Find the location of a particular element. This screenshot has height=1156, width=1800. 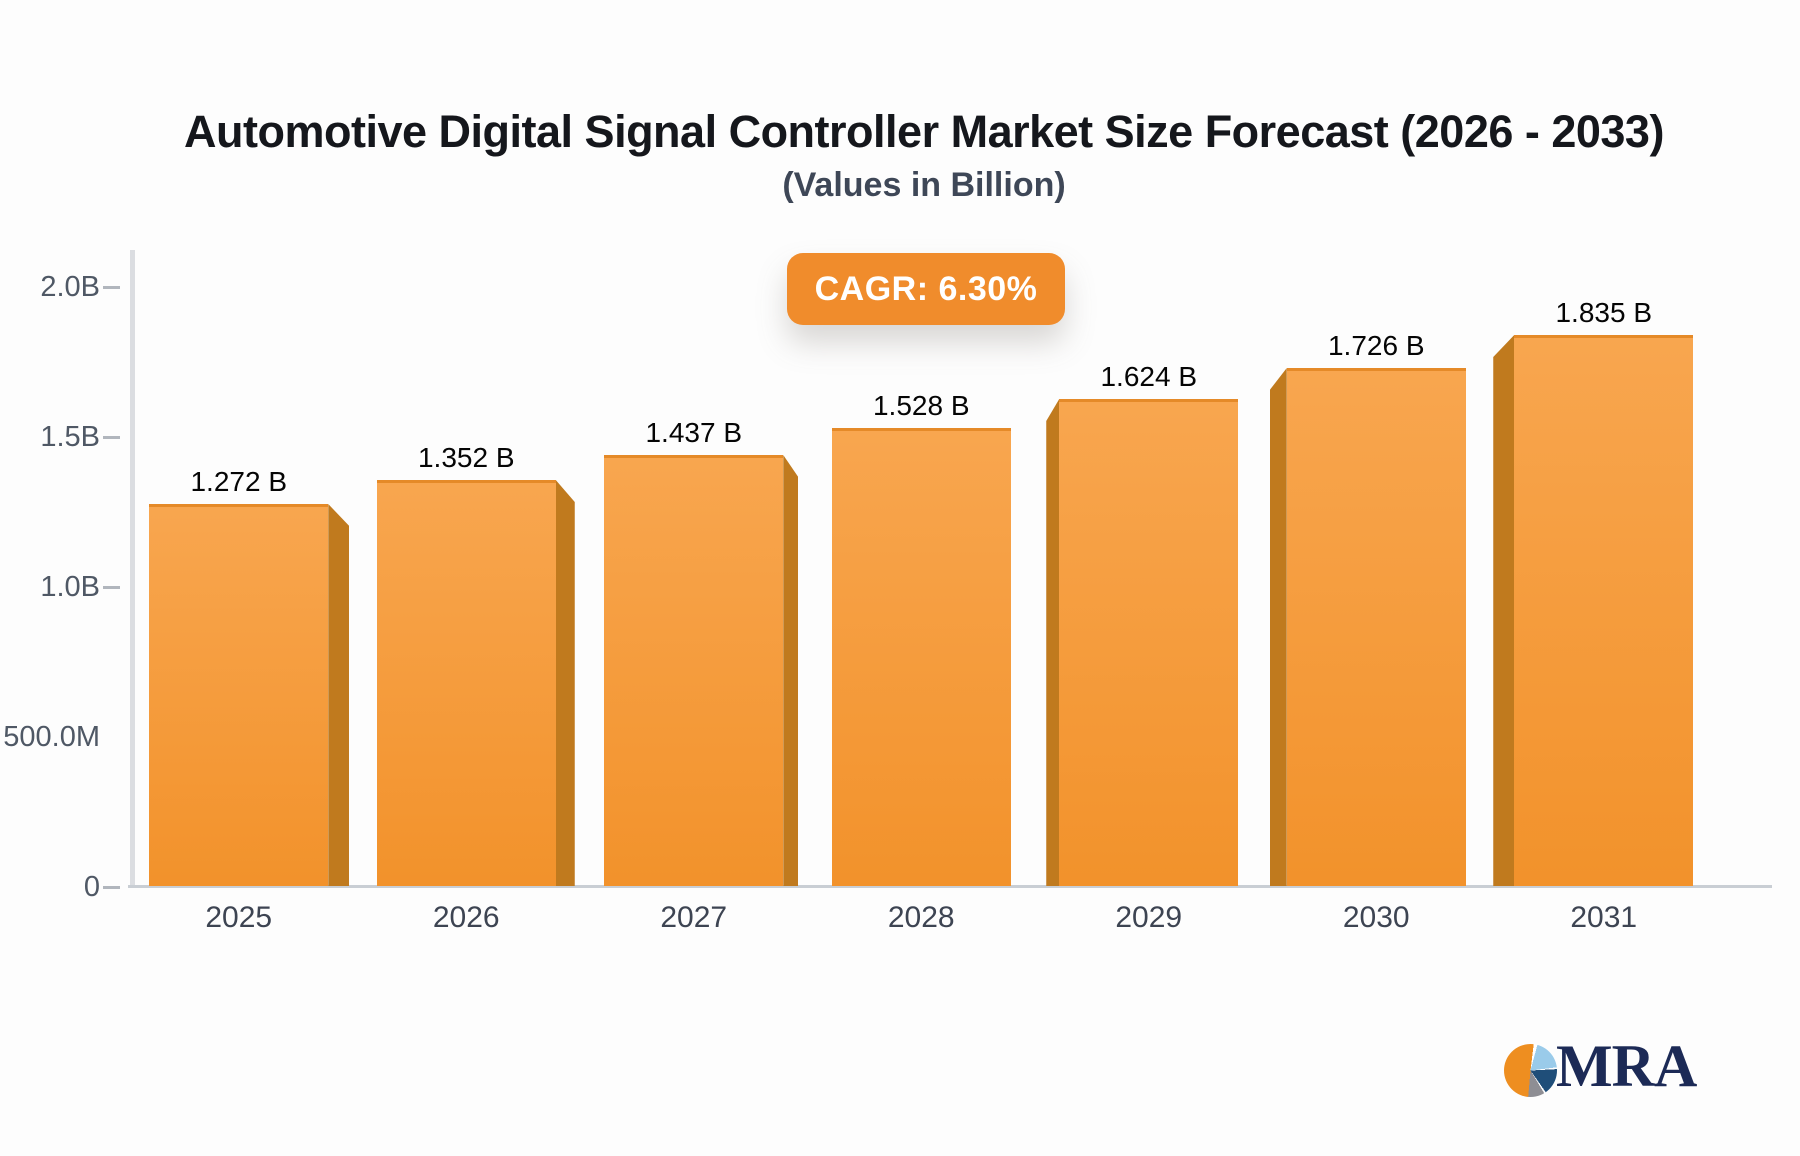

brand-logo: MRA is located at coordinates (1607, 1067).